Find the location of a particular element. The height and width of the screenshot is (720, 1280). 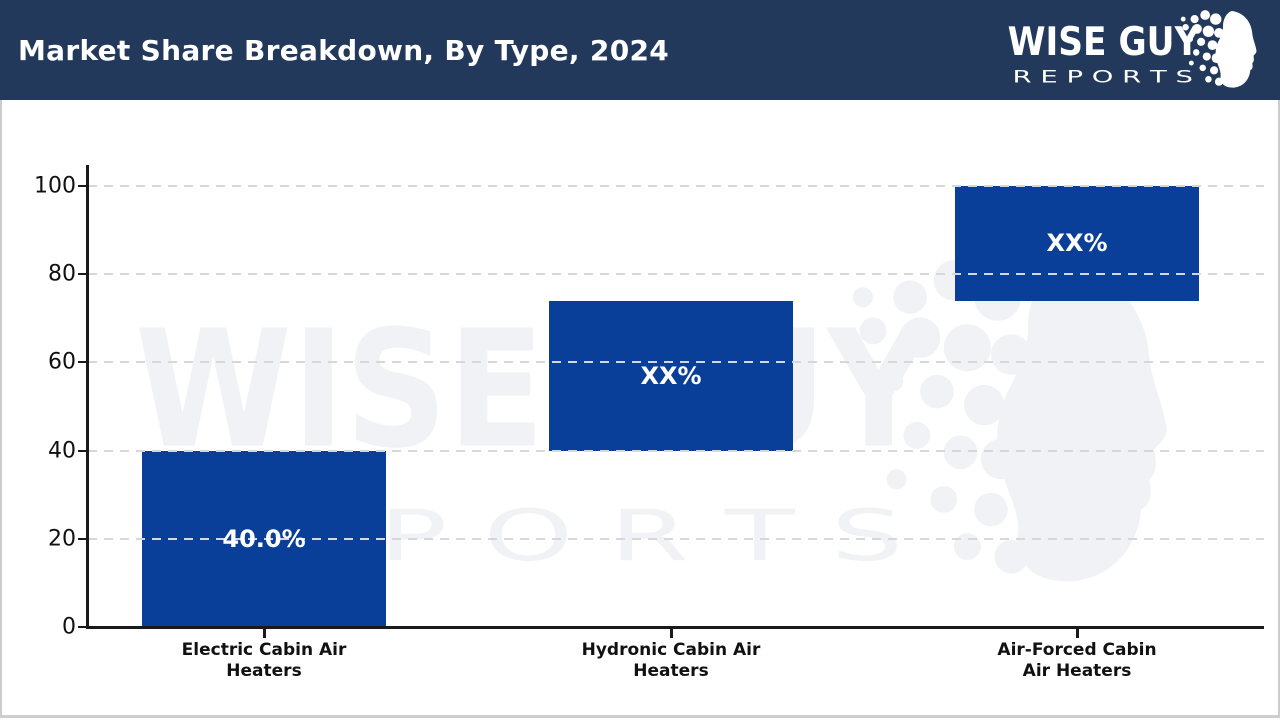

x-axis is located at coordinates (675, 627).